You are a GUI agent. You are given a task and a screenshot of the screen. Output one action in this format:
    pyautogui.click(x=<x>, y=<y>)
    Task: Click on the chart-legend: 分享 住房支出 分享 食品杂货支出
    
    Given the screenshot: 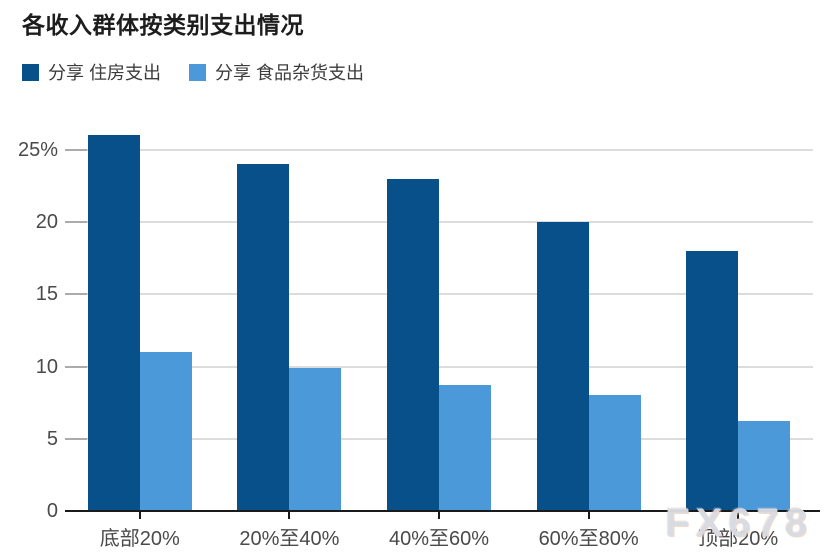 What is the action you would take?
    pyautogui.click(x=193, y=72)
    